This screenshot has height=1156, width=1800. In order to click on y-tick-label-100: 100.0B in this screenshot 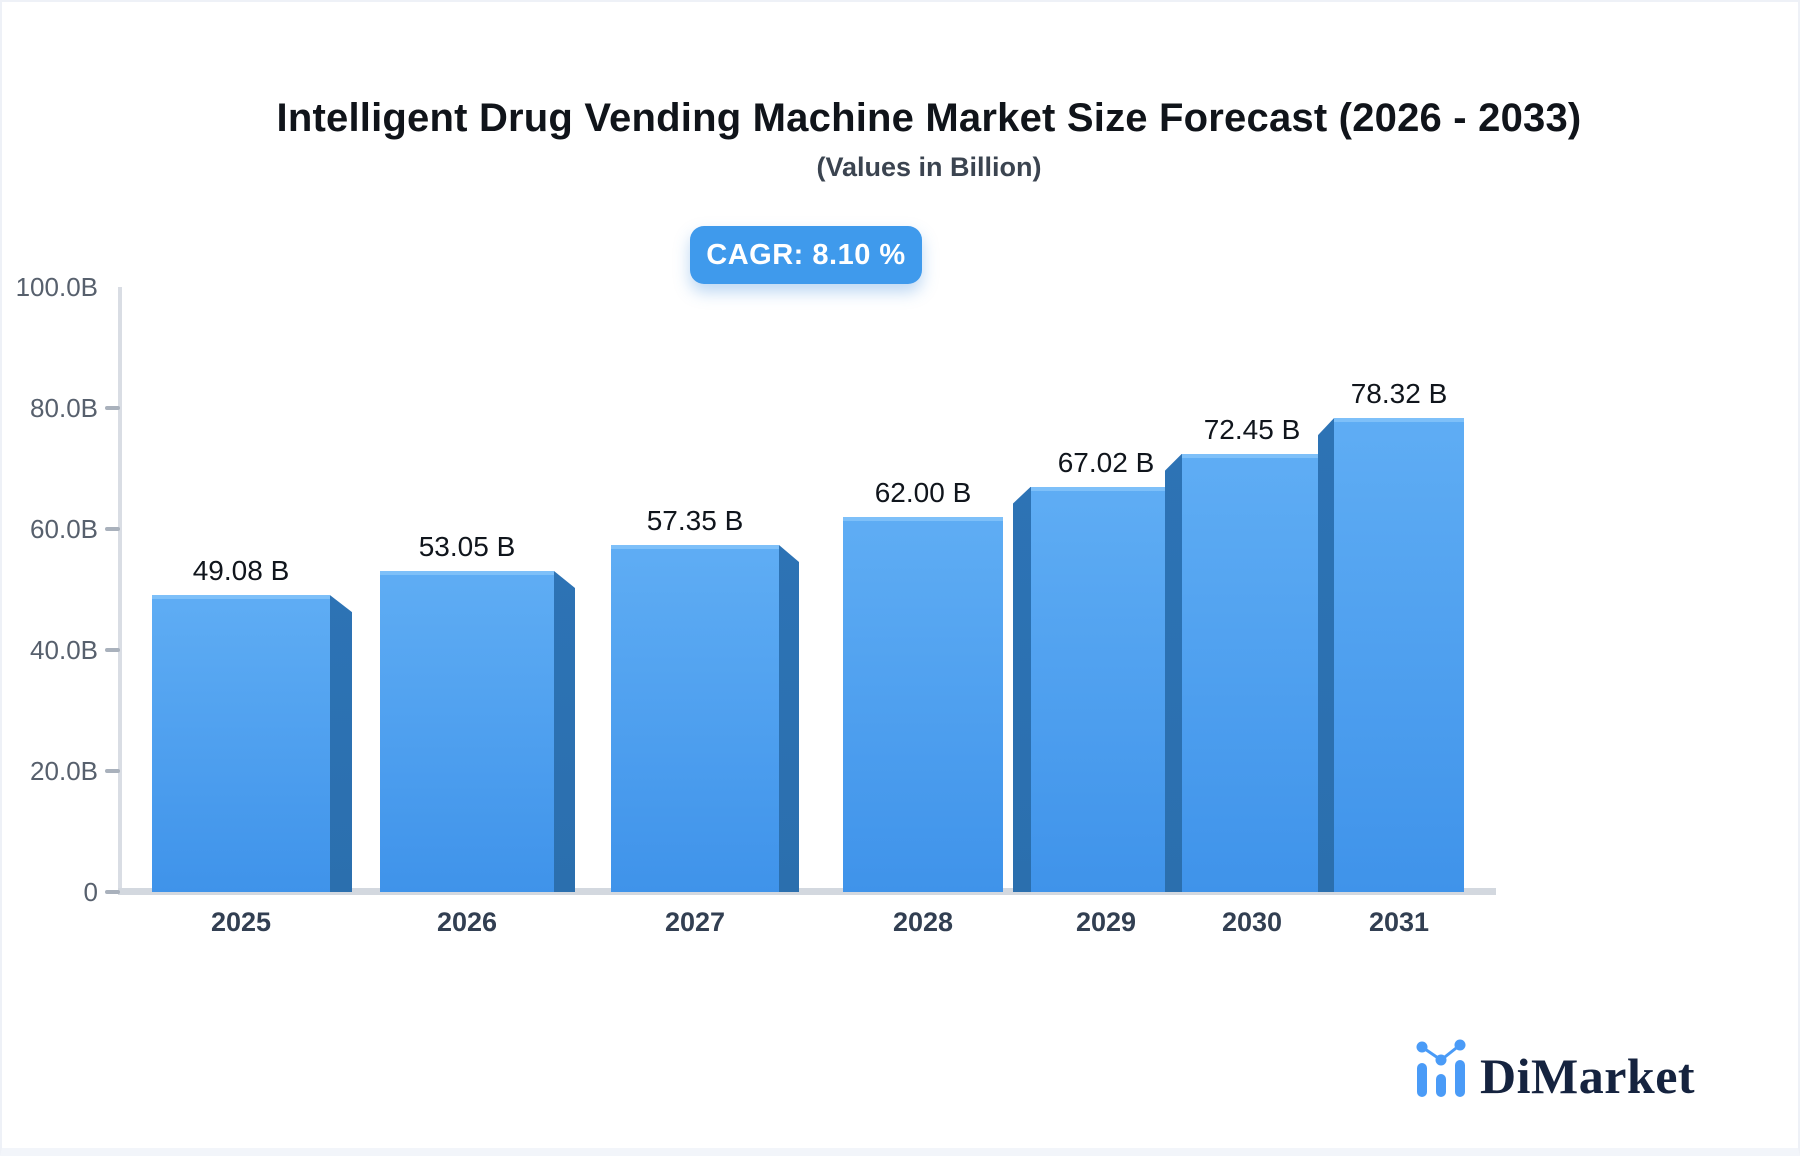, I will do `click(56, 287)`.